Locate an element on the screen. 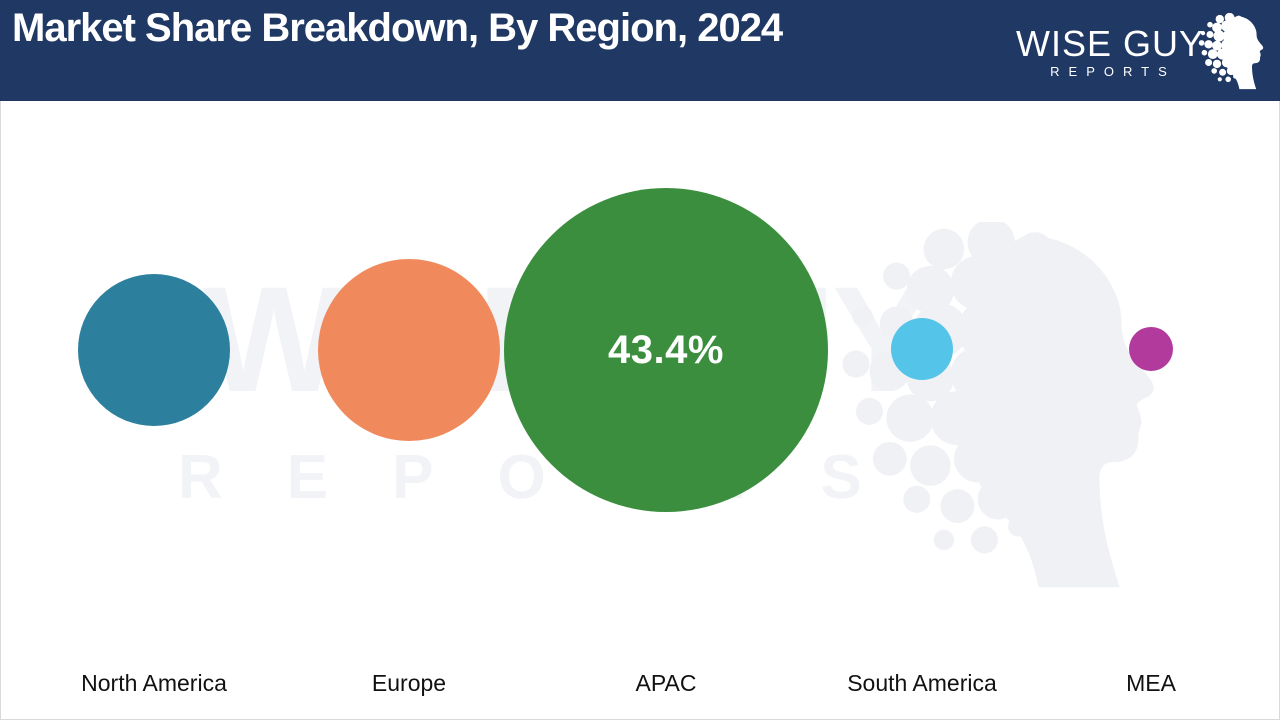 The height and width of the screenshot is (720, 1280). brand-logo: WISE GUY REPORTS is located at coordinates (1141, 52).